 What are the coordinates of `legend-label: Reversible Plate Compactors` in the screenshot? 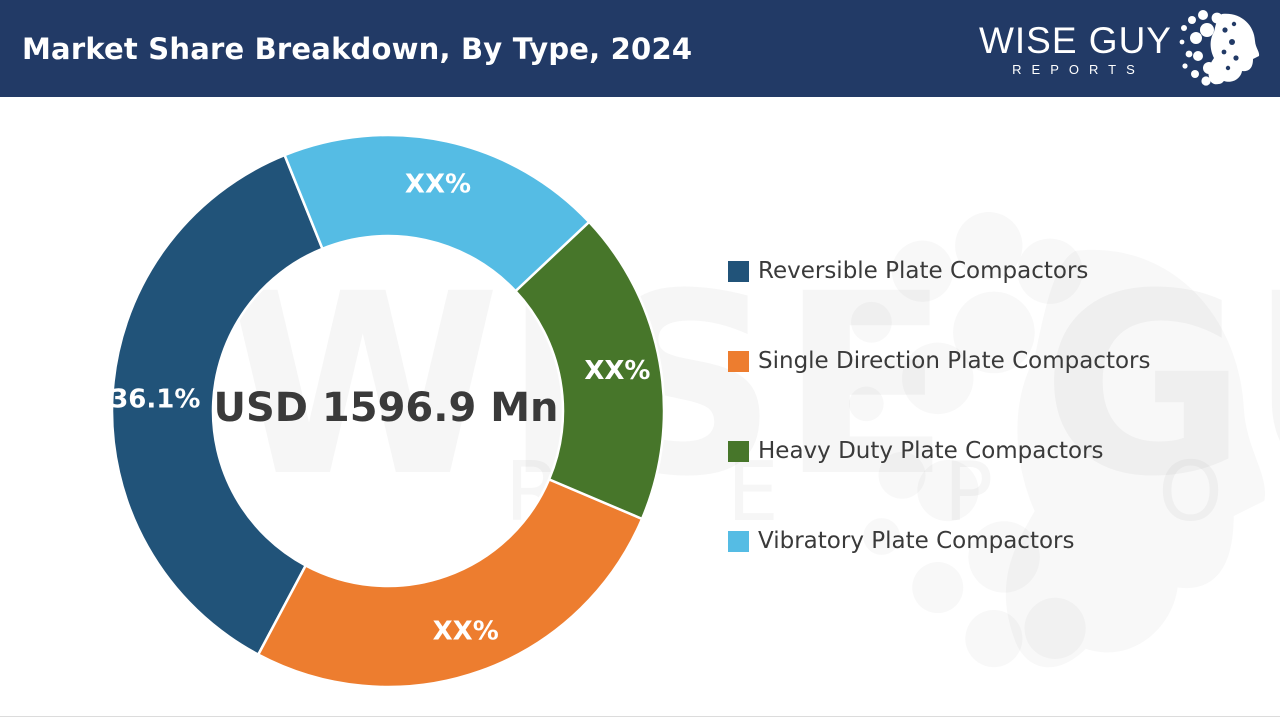 It's located at (923, 271).